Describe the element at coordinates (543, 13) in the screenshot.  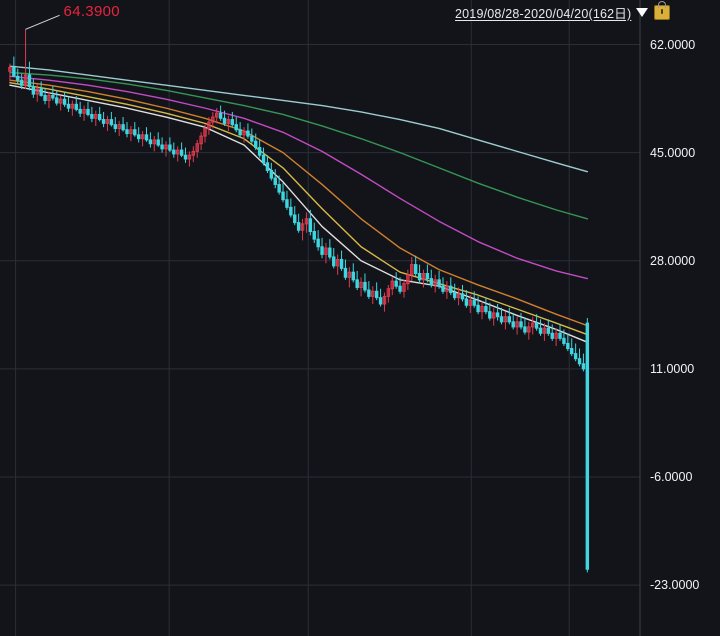
I see `date-range-label: 2019/08/28-2020/04/20(162日)` at that location.